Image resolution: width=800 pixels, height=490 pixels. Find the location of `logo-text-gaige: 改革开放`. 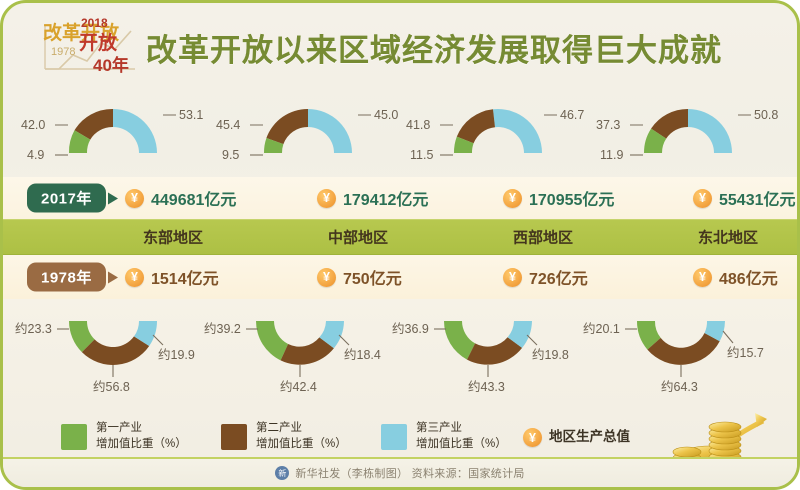

logo-text-gaige: 改革开放 is located at coordinates (81, 32).